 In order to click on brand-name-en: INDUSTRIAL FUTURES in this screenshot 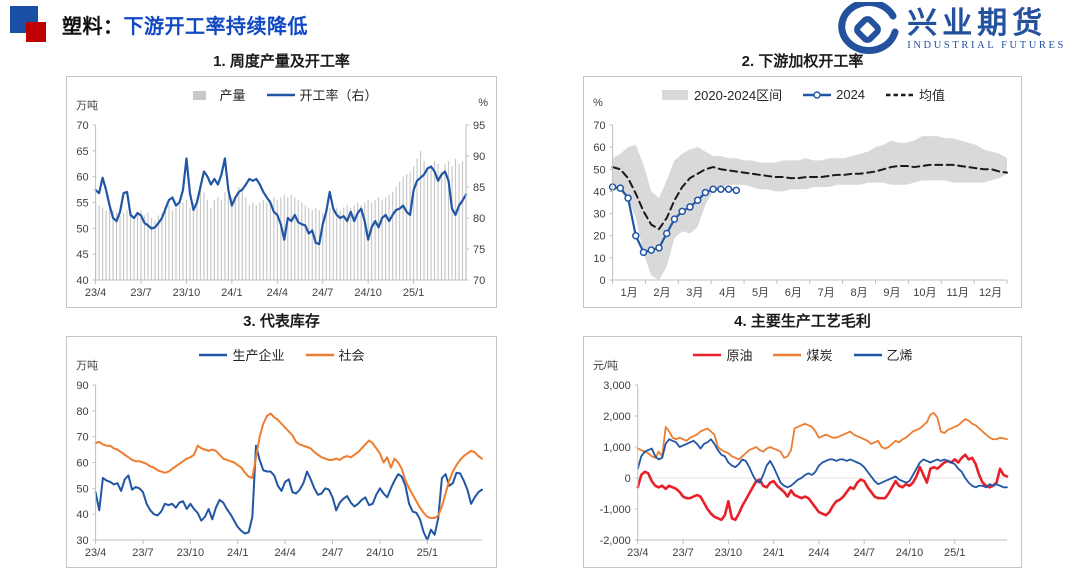, I will do `click(986, 45)`.